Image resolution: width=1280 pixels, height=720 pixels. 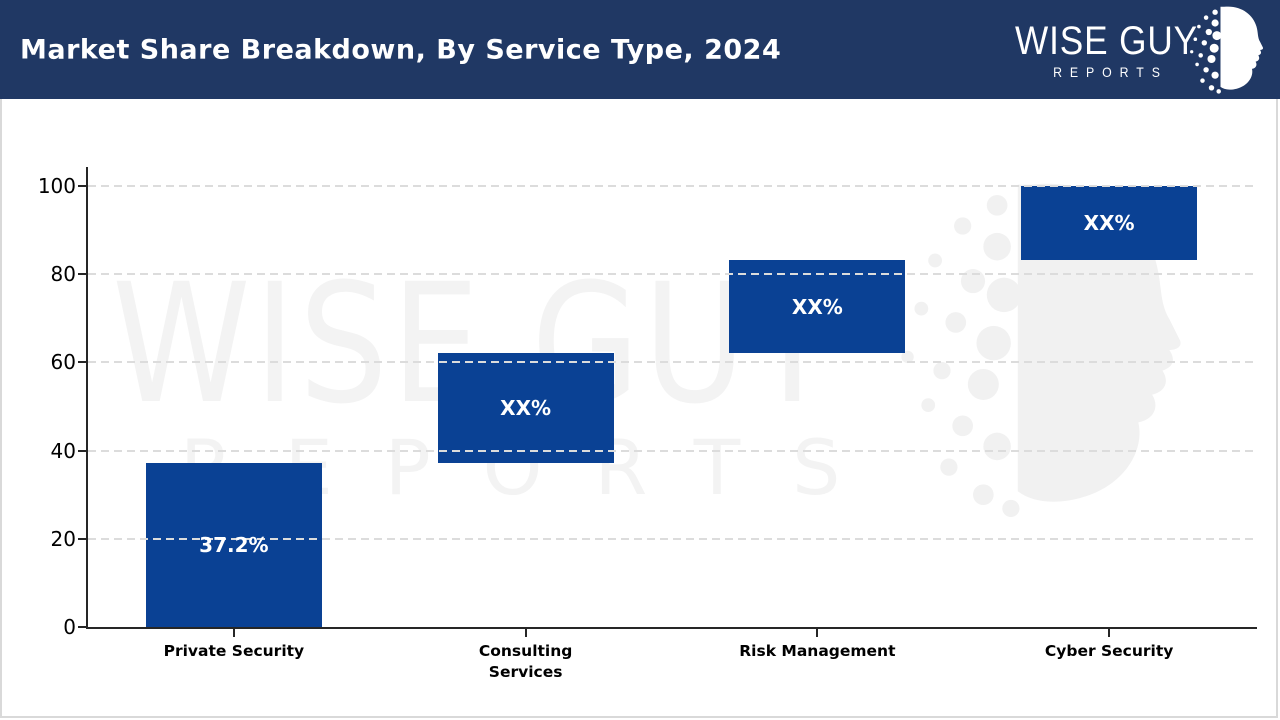 What do you see at coordinates (1106, 40) in the screenshot?
I see `brand-name: WISE GUY` at bounding box center [1106, 40].